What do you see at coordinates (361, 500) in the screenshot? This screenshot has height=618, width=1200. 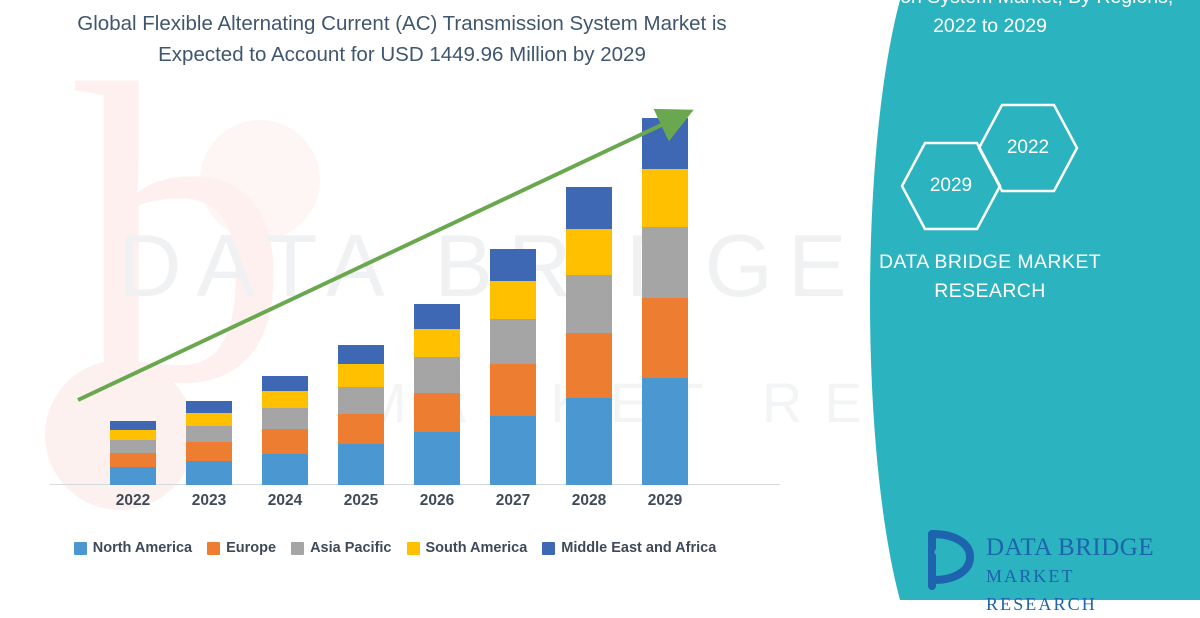 I see `x-axis-tick-label: 2025` at bounding box center [361, 500].